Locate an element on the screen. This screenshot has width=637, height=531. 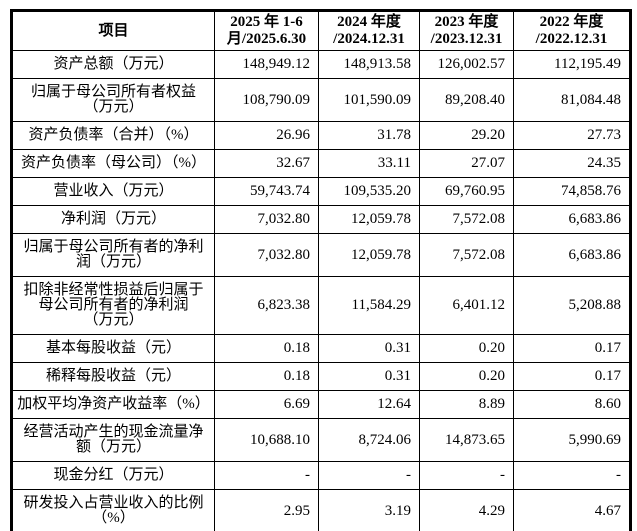
value-cell: 59,743.74 is located at coordinates (266, 191).